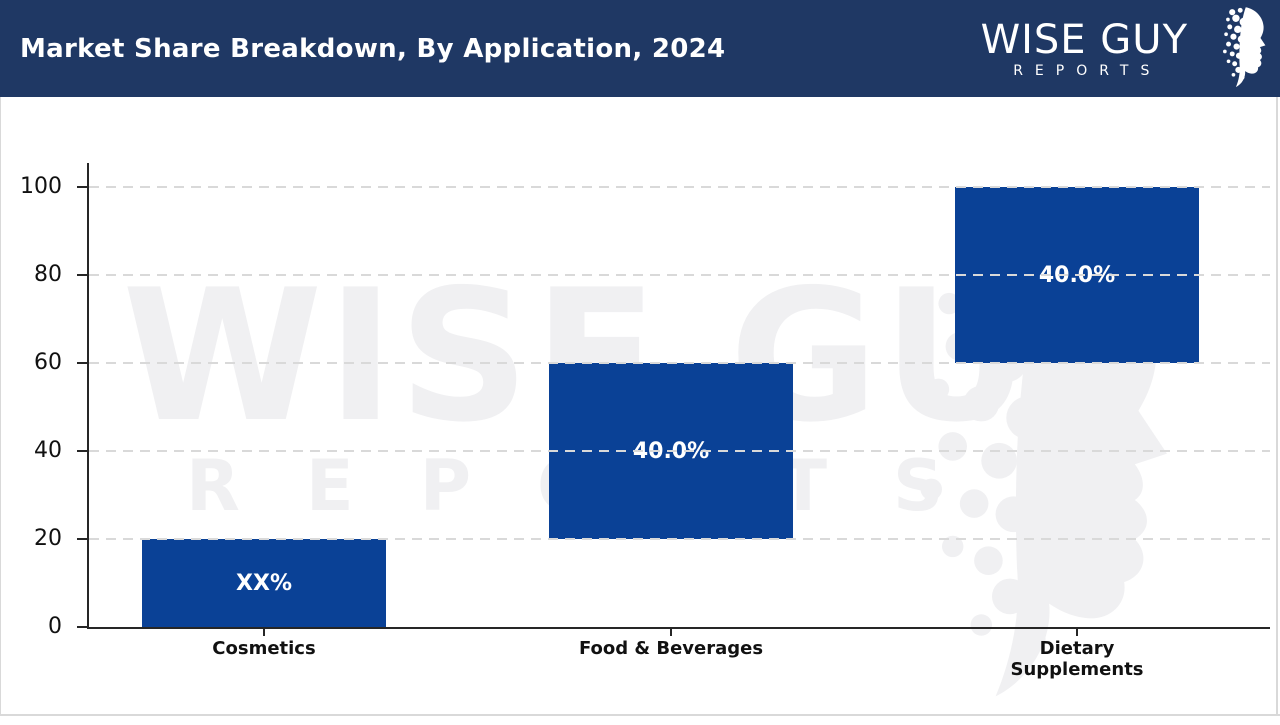 The image size is (1280, 725). I want to click on bar-cosmetics: XX%, so click(264, 583).